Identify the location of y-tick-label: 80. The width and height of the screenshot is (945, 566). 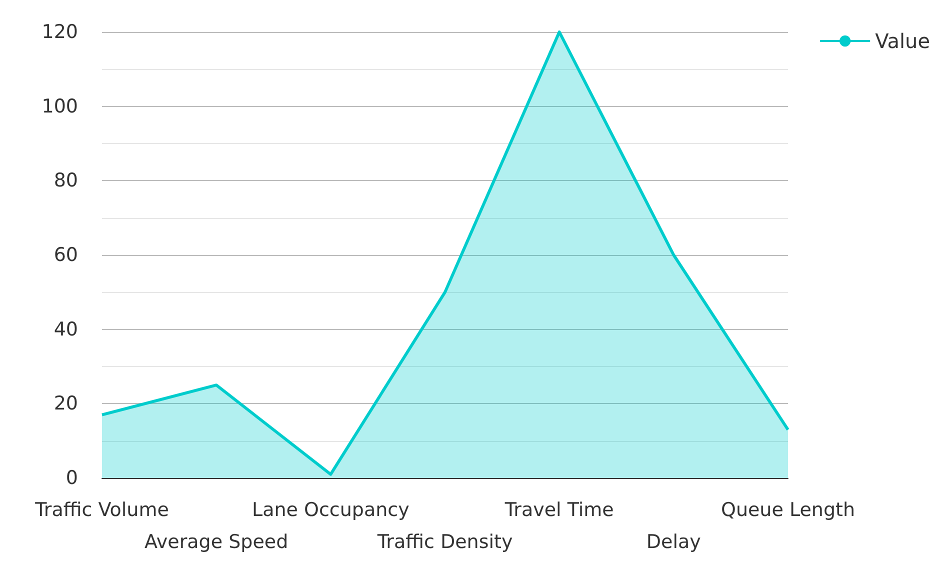
(66, 181).